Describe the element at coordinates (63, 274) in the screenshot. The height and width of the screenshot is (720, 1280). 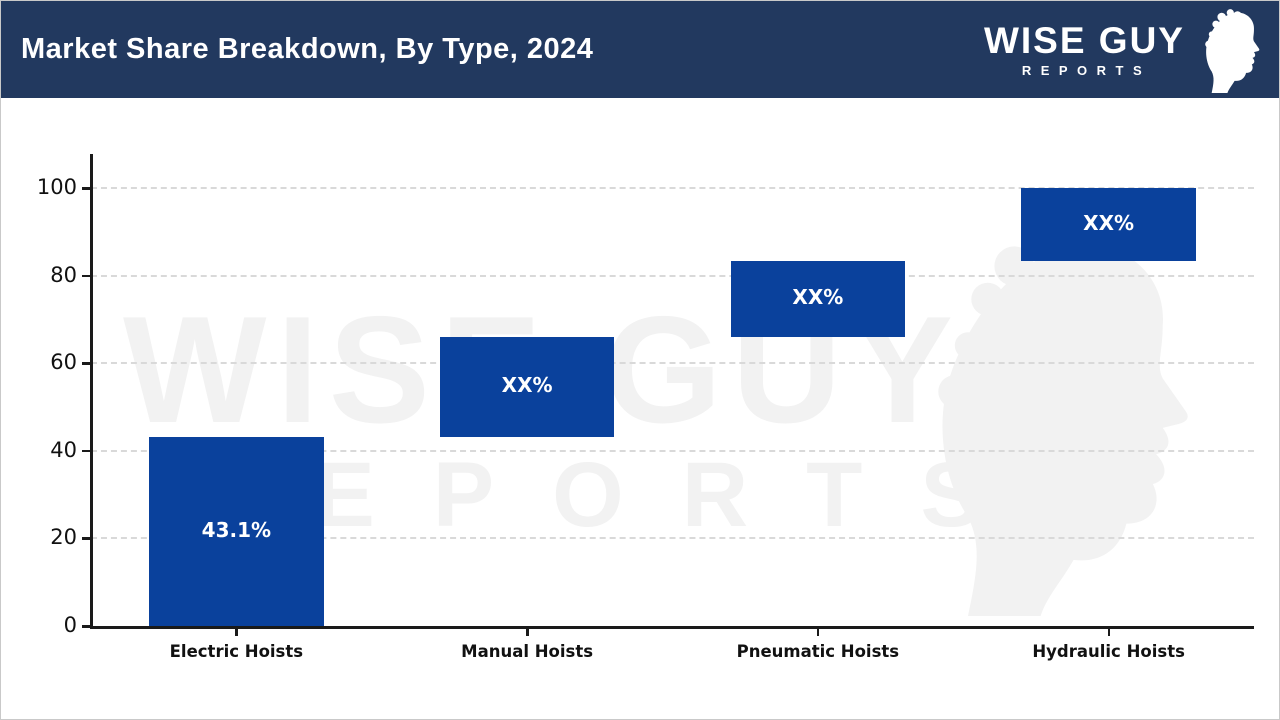
I see `y-tick-label: 80` at that location.